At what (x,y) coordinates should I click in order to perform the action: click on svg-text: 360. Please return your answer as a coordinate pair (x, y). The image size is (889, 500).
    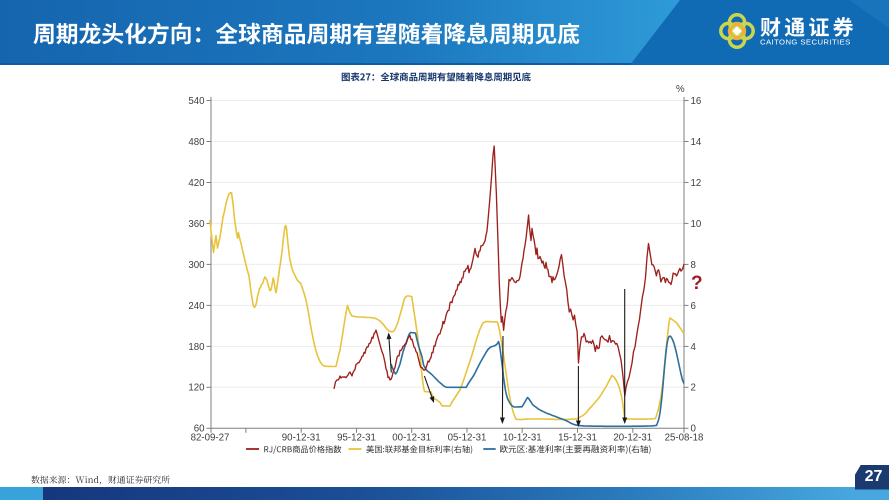
    Looking at the image, I should click on (196, 224).